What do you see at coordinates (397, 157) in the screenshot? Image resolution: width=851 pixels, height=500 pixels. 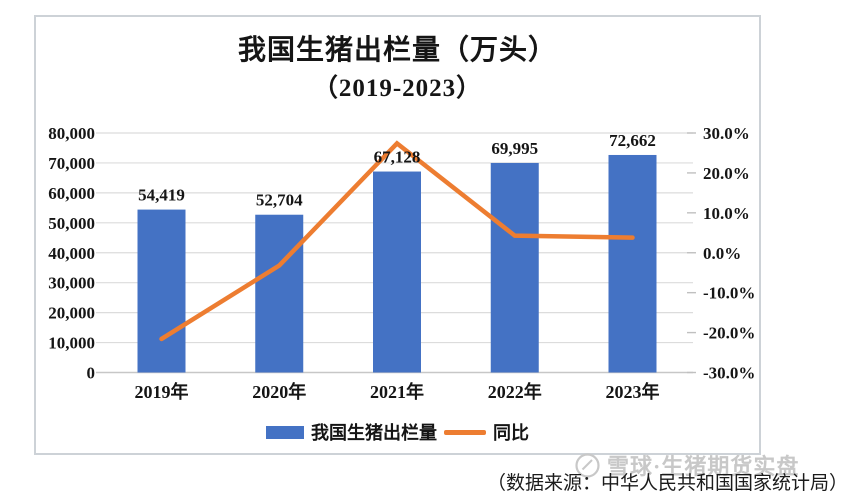 I see `bar-data-label: 67,128` at bounding box center [397, 157].